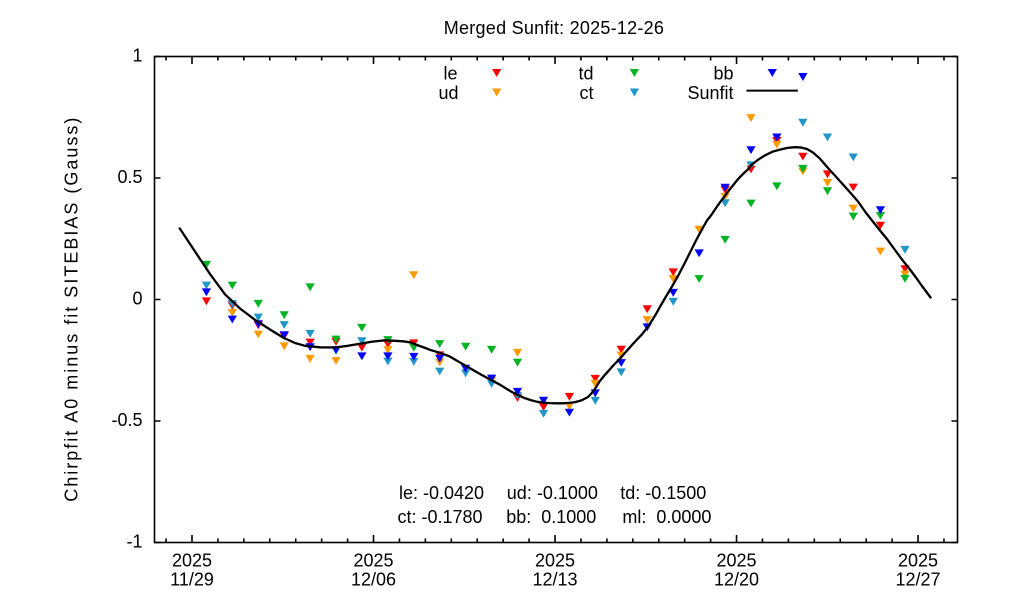  Describe the element at coordinates (723, 73) in the screenshot. I see `svg-text: bb` at that location.